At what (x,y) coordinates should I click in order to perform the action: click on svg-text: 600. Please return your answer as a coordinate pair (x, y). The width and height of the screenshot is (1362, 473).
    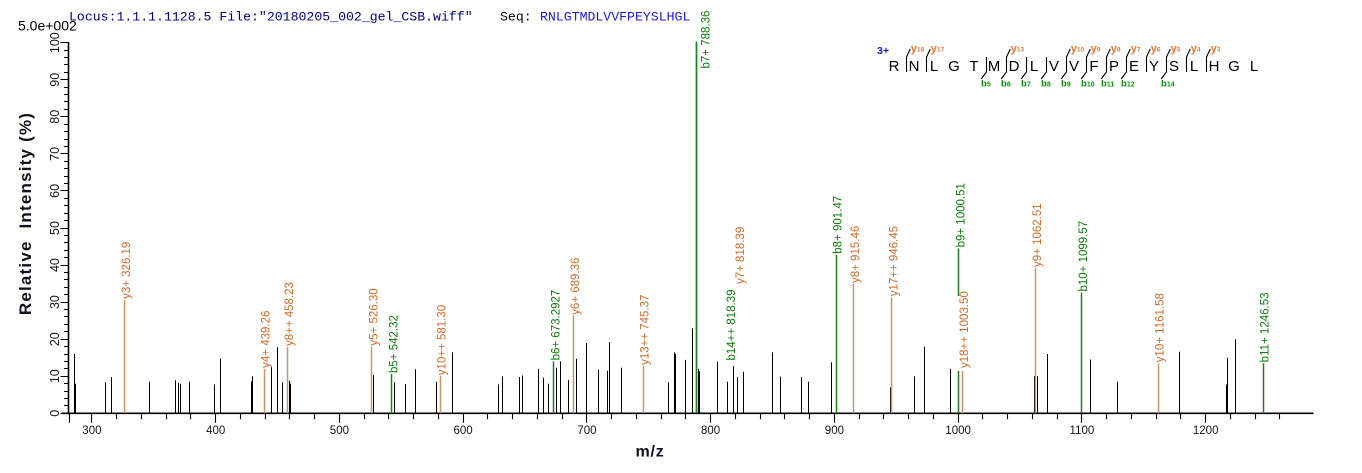
    Looking at the image, I should click on (463, 431).